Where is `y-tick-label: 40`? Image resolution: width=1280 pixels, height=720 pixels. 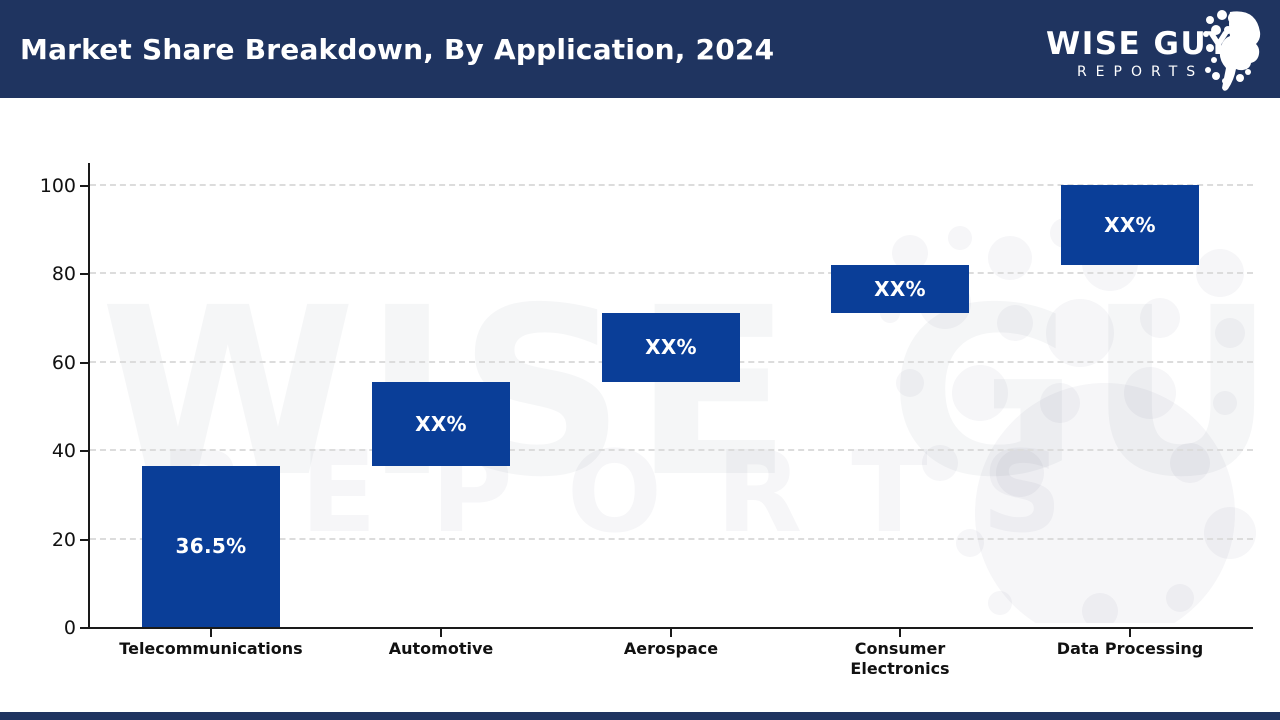 y-tick-label: 40 is located at coordinates (63, 451).